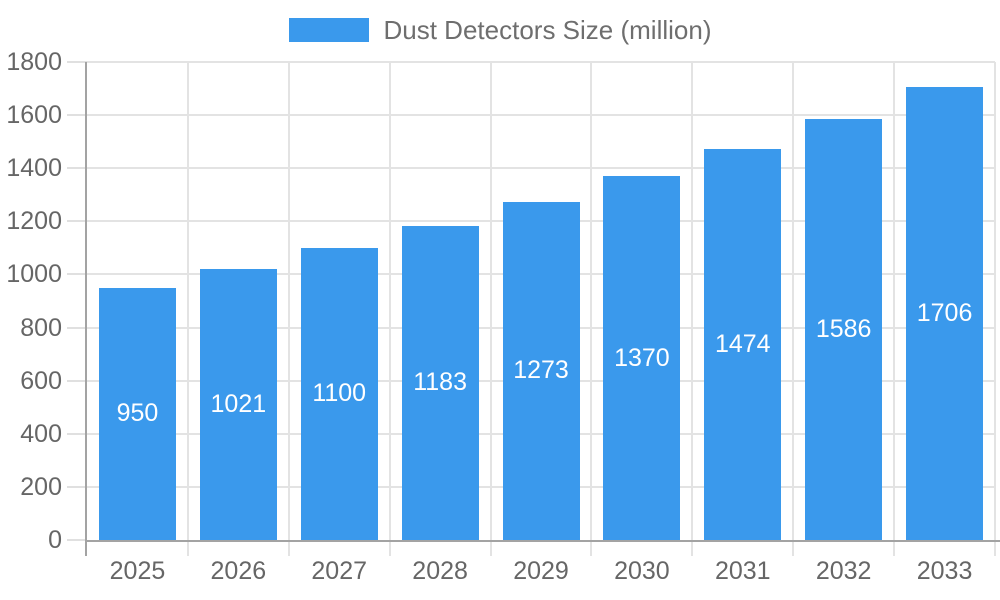 The image size is (1000, 600). I want to click on bar: 1100, so click(339, 393).